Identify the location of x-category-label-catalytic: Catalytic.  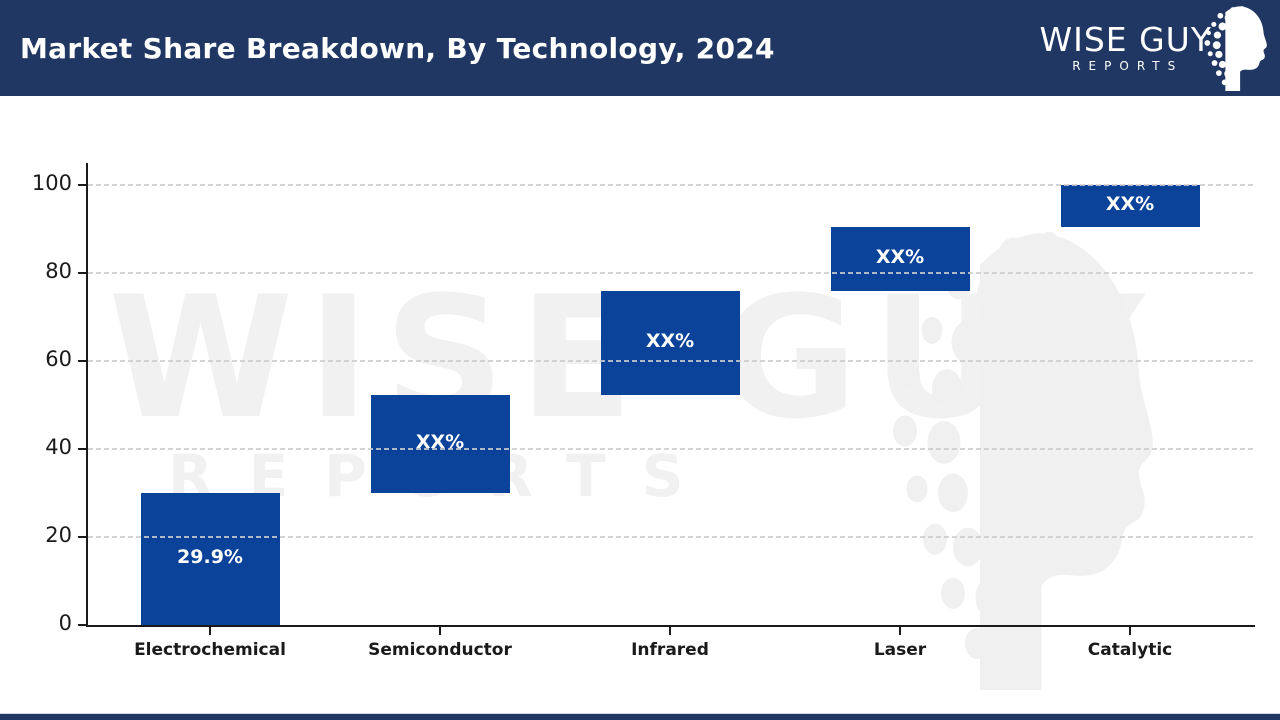
(1130, 650).